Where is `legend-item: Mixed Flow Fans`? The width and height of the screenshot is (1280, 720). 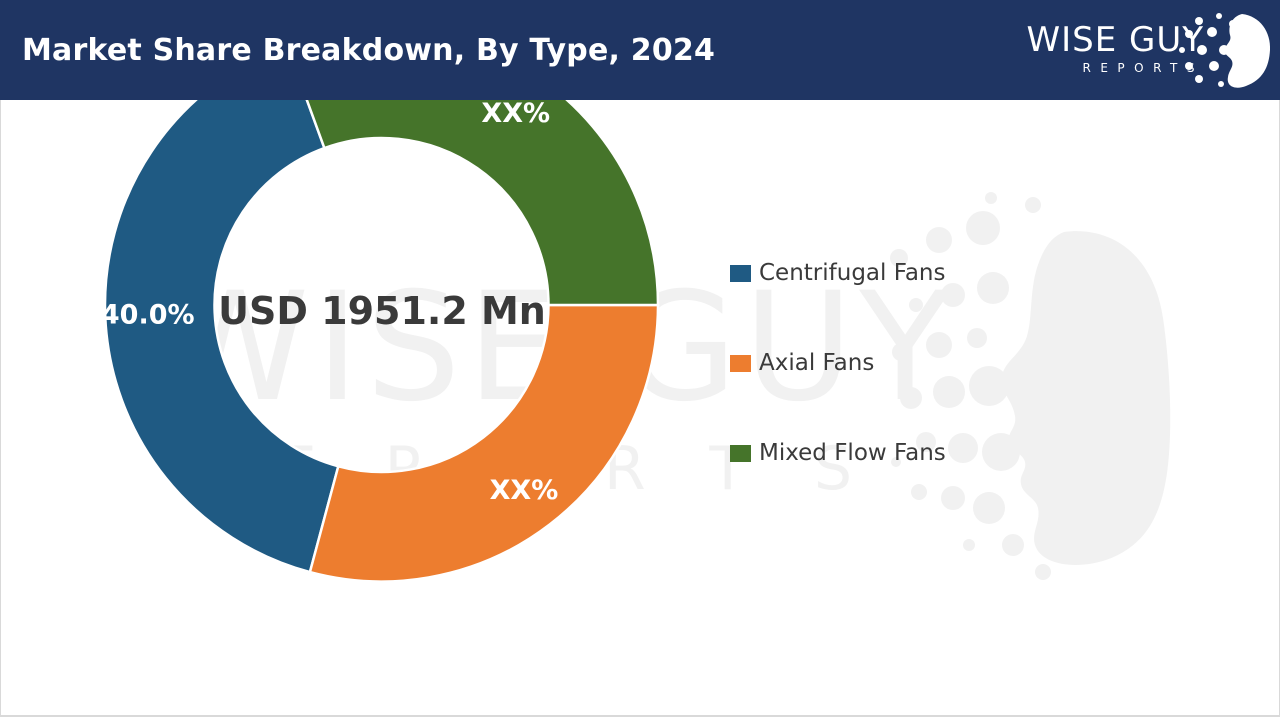
legend-item: Mixed Flow Fans is located at coordinates (838, 453).